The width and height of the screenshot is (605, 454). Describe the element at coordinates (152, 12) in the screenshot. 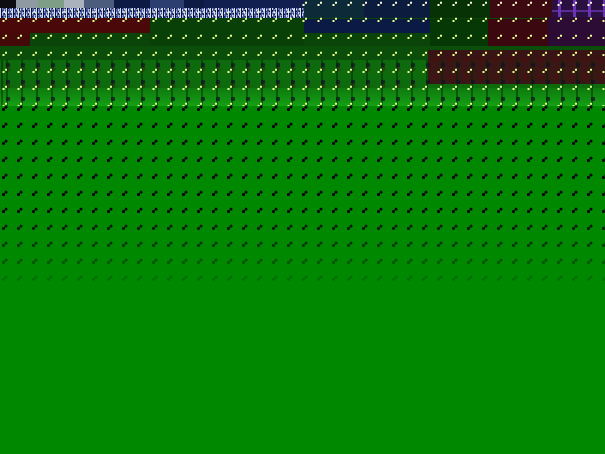

I see `bright-dot-grid-topleft` at that location.